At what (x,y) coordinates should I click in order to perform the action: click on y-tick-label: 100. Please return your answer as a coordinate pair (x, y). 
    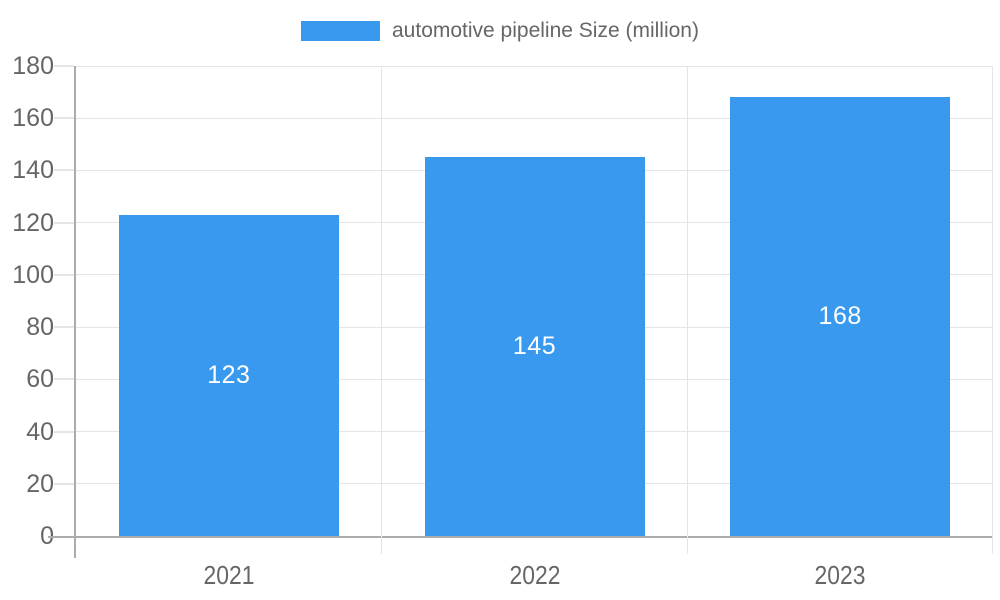
    Looking at the image, I should click on (33, 274).